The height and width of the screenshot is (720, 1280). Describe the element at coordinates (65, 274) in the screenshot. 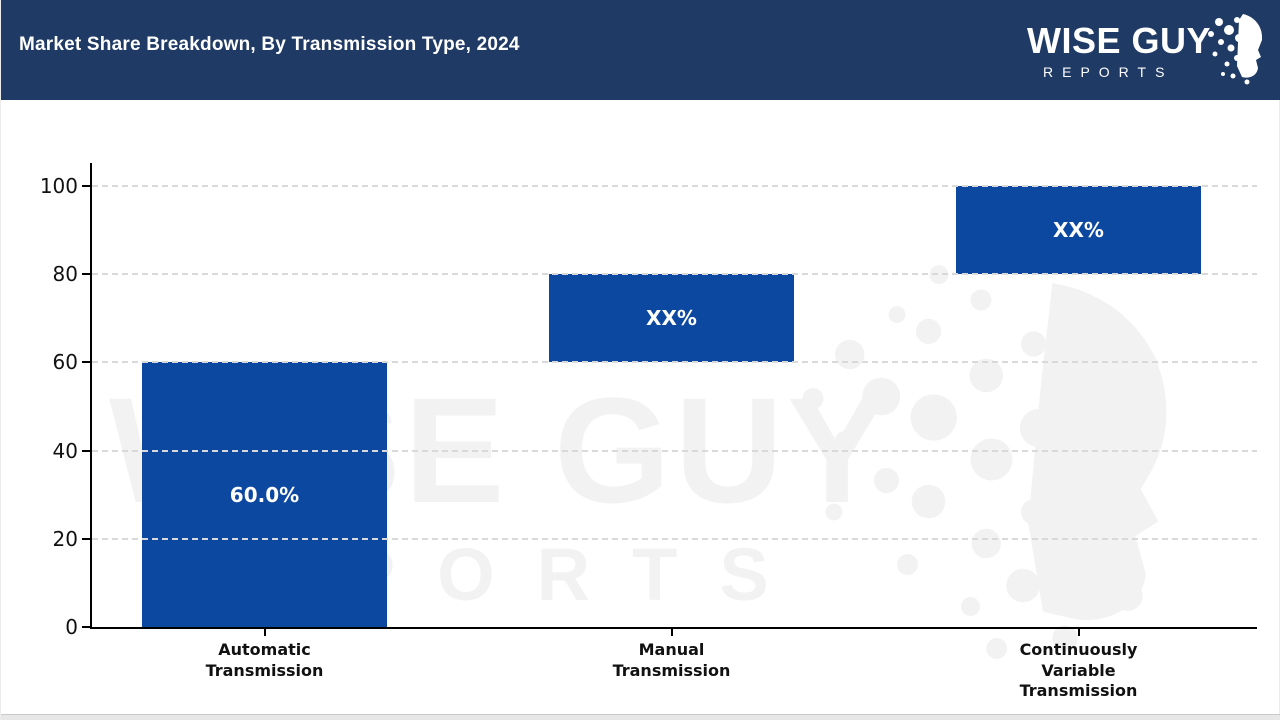

I see `y-tick-label-80: 80` at that location.